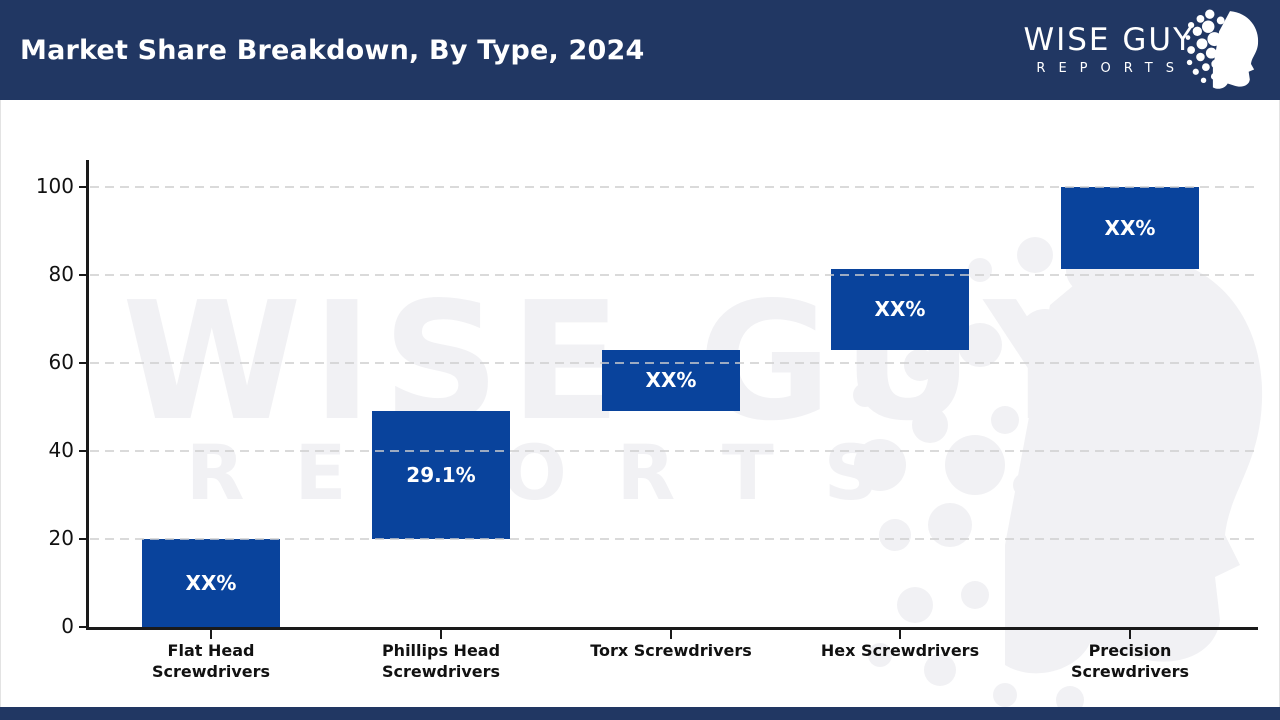 Image resolution: width=1280 pixels, height=720 pixels. I want to click on logo-head-icon, so click(1222, 49).